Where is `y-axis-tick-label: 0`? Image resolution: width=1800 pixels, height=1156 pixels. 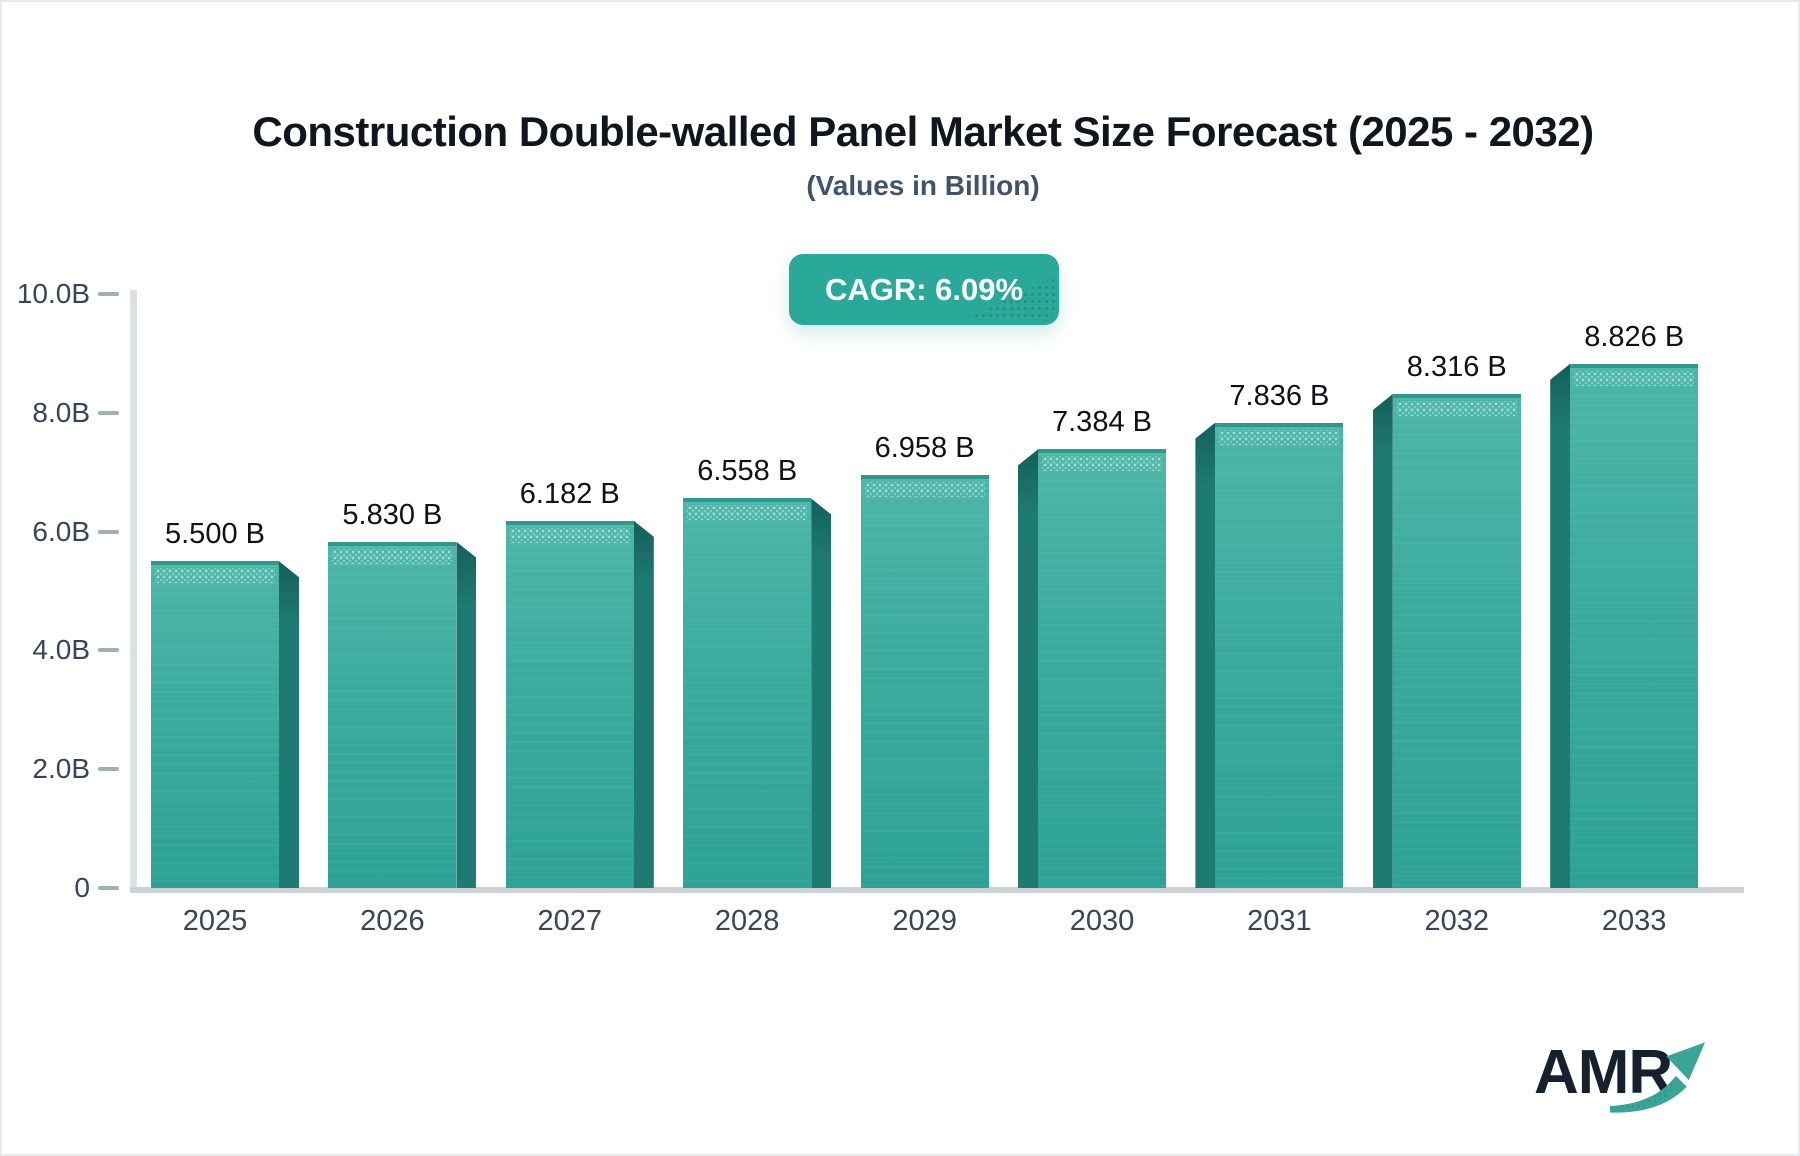
y-axis-tick-label: 0 is located at coordinates (82, 887).